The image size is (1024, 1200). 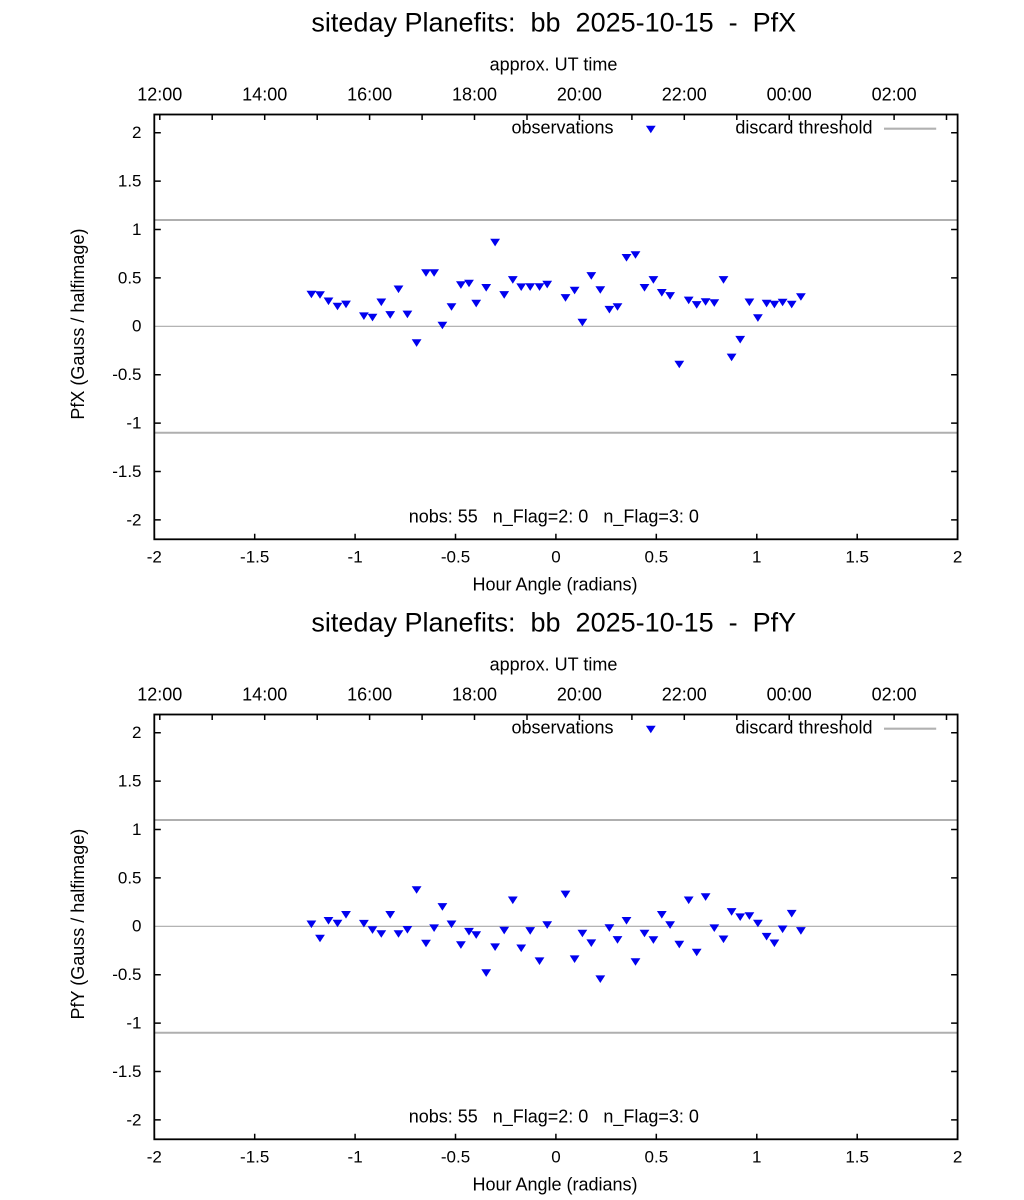 I want to click on svg-text:siteday Planefits: bb 2025-1: siteday Planefits: bb 2025-10-15 - PfX, so click(x=553, y=23).